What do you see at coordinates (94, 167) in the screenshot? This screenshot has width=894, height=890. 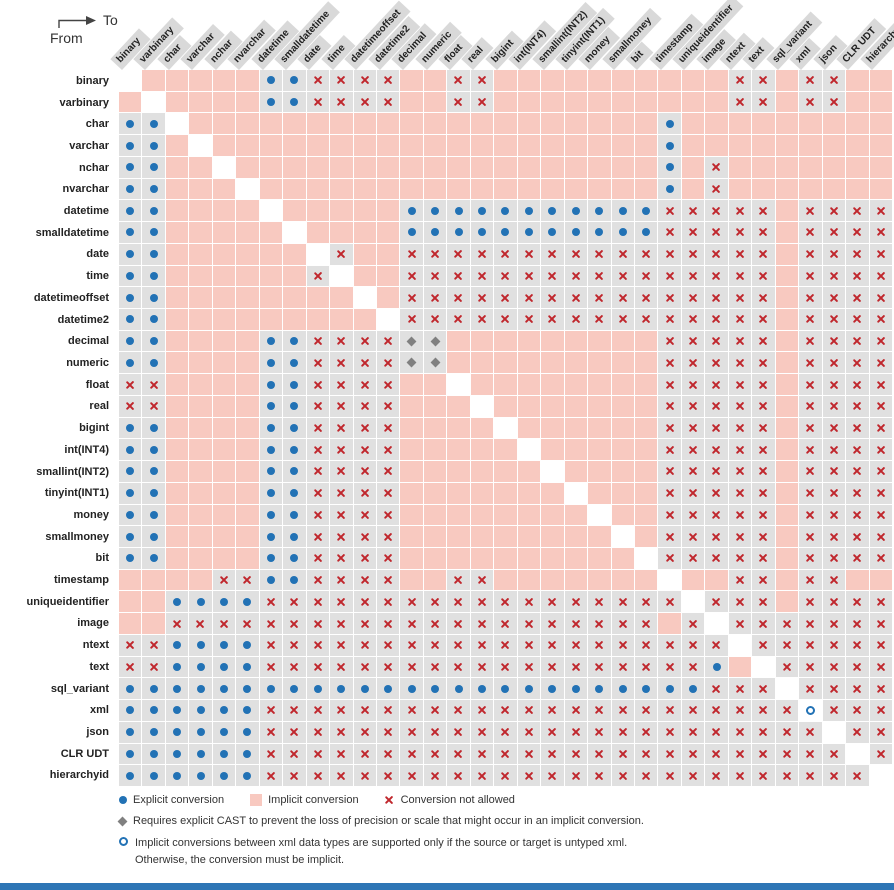 I see `row-label-nchar: nchar` at bounding box center [94, 167].